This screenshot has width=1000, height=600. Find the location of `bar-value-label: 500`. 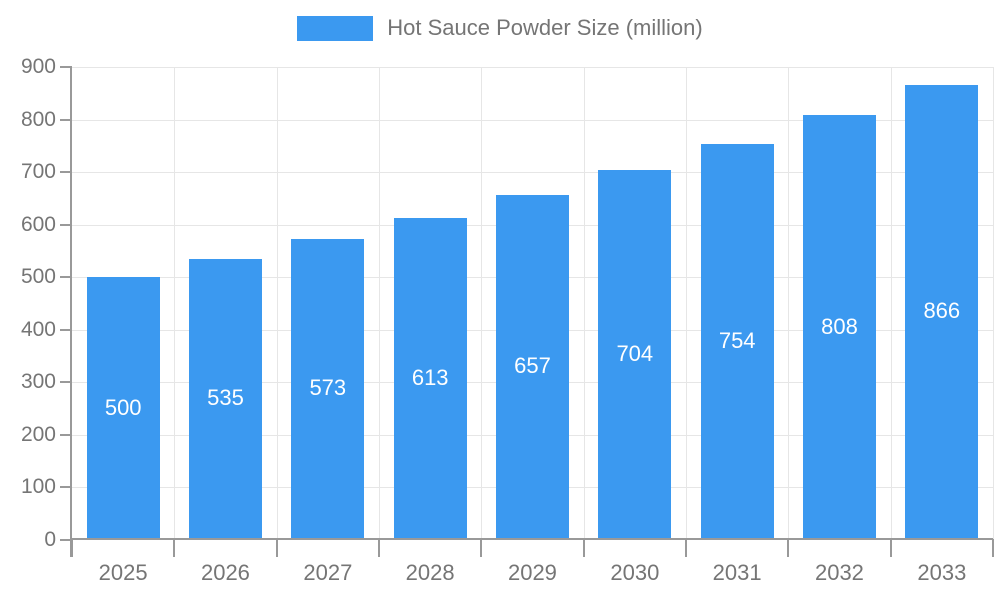

bar-value-label: 500 is located at coordinates (123, 407).